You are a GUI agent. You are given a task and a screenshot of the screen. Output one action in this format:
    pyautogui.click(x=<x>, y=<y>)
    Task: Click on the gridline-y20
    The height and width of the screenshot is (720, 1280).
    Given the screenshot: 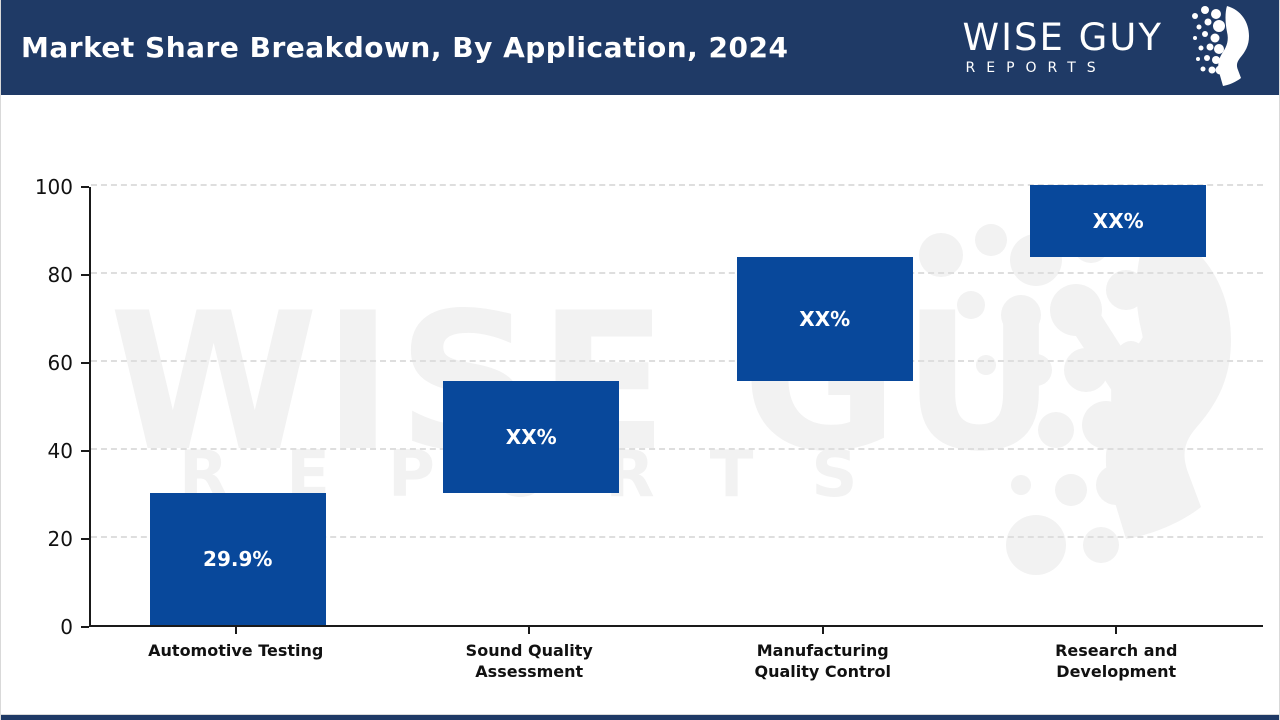 What is the action you would take?
    pyautogui.click(x=677, y=537)
    